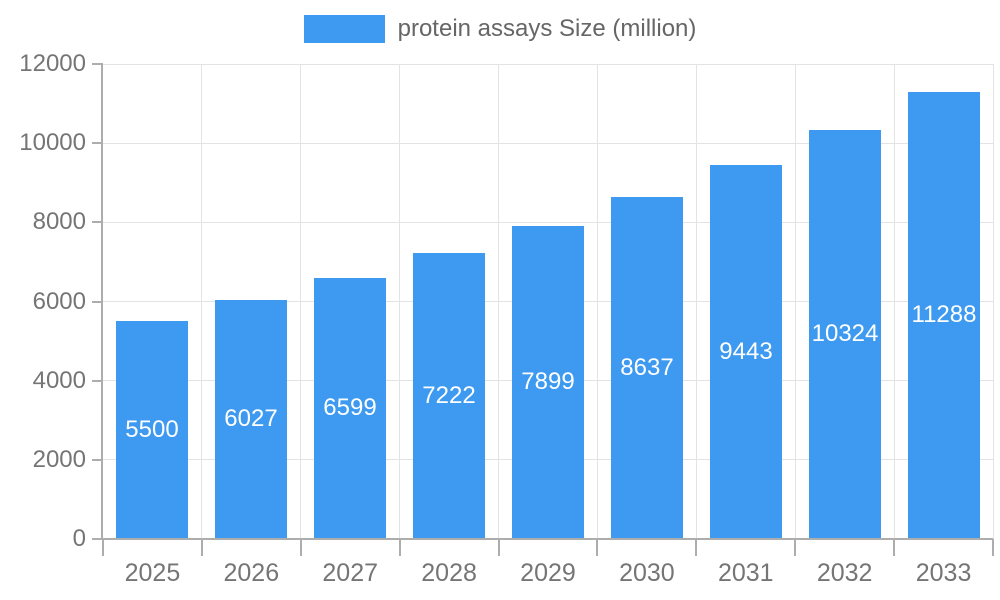 The width and height of the screenshot is (1000, 600). Describe the element at coordinates (59, 301) in the screenshot. I see `y-axis-tick-label: 6000` at that location.